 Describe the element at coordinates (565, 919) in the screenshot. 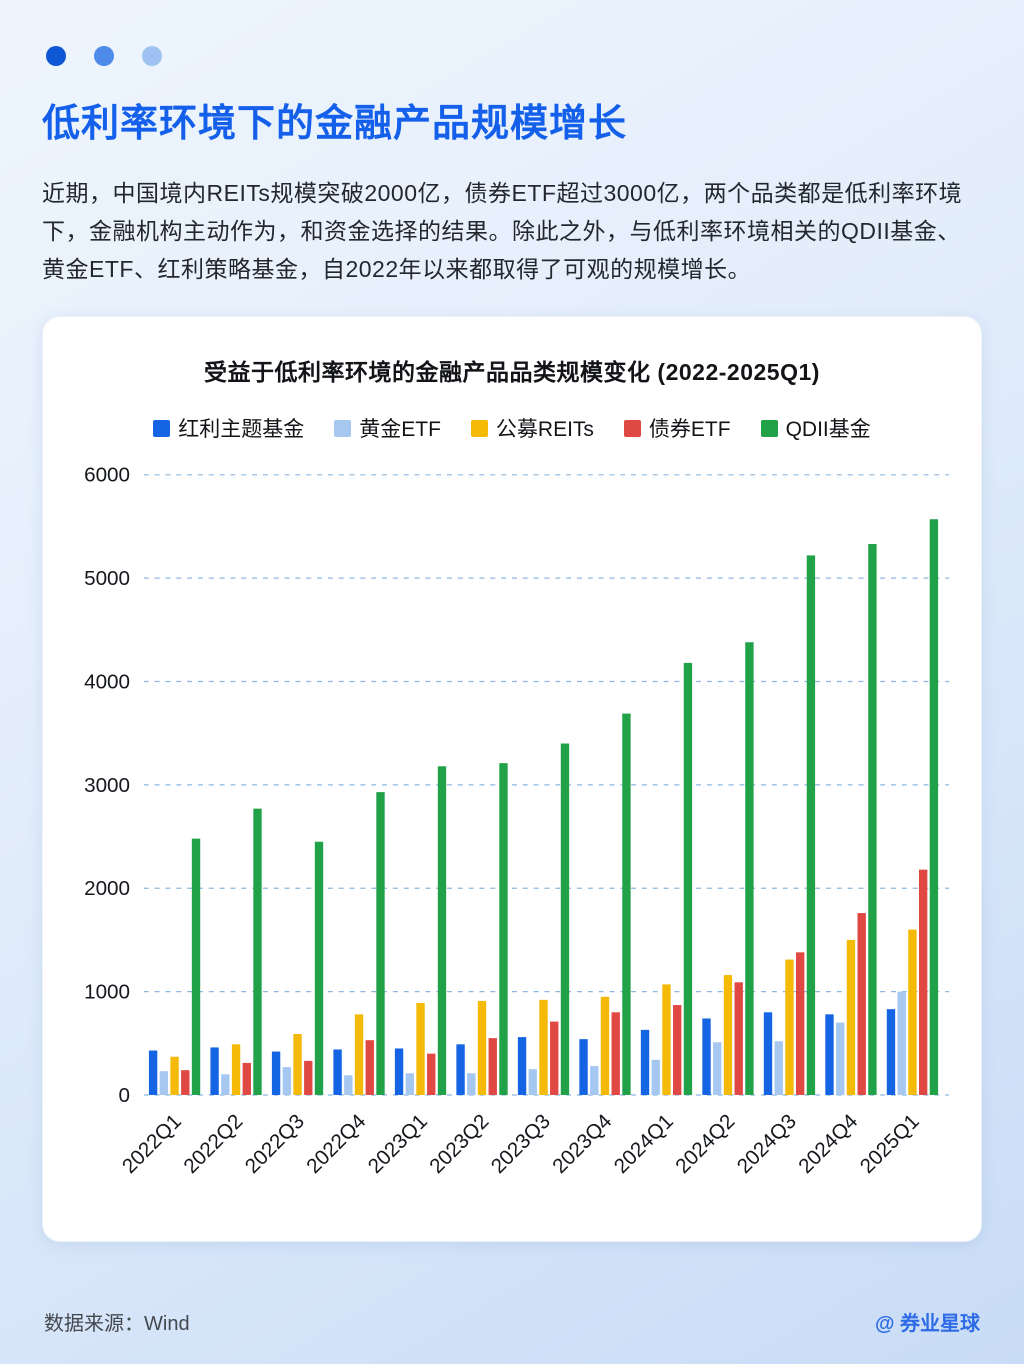

I see `bar-2023Q3-QDII基金` at that location.